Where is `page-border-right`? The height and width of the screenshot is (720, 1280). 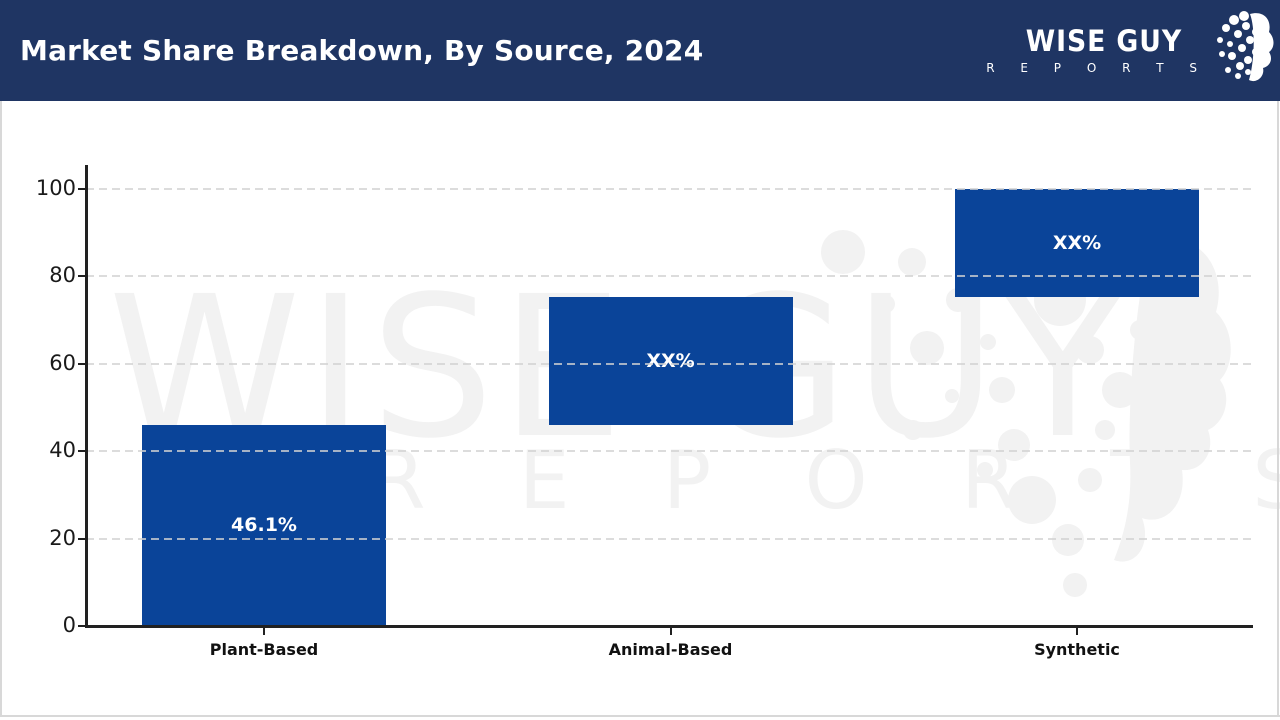
page-border-right is located at coordinates (1278, 408).